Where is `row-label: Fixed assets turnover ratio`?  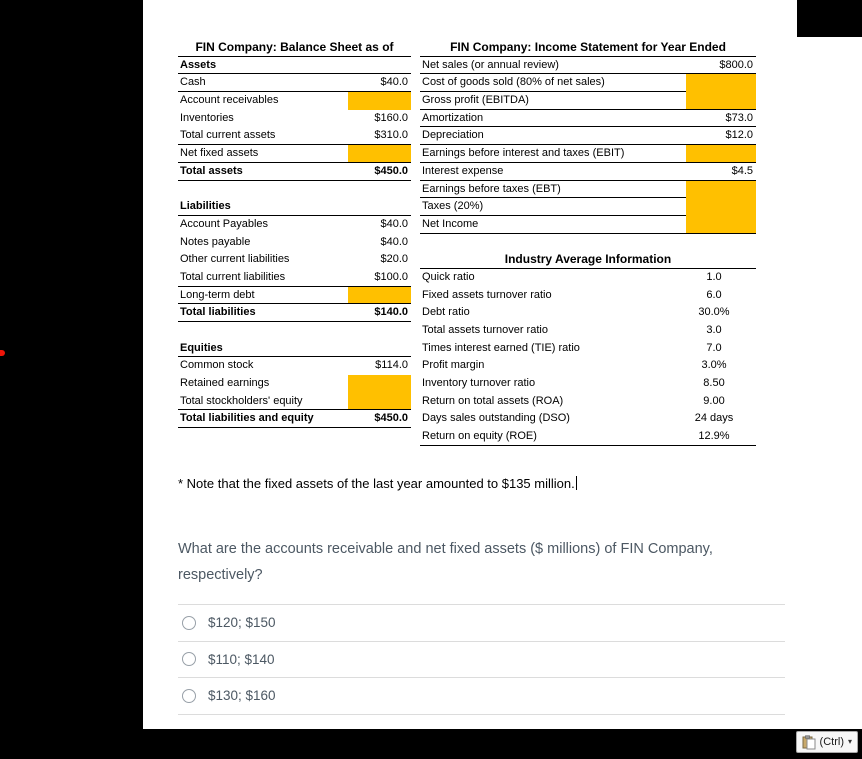
row-label: Fixed assets turnover ratio is located at coordinates (487, 294).